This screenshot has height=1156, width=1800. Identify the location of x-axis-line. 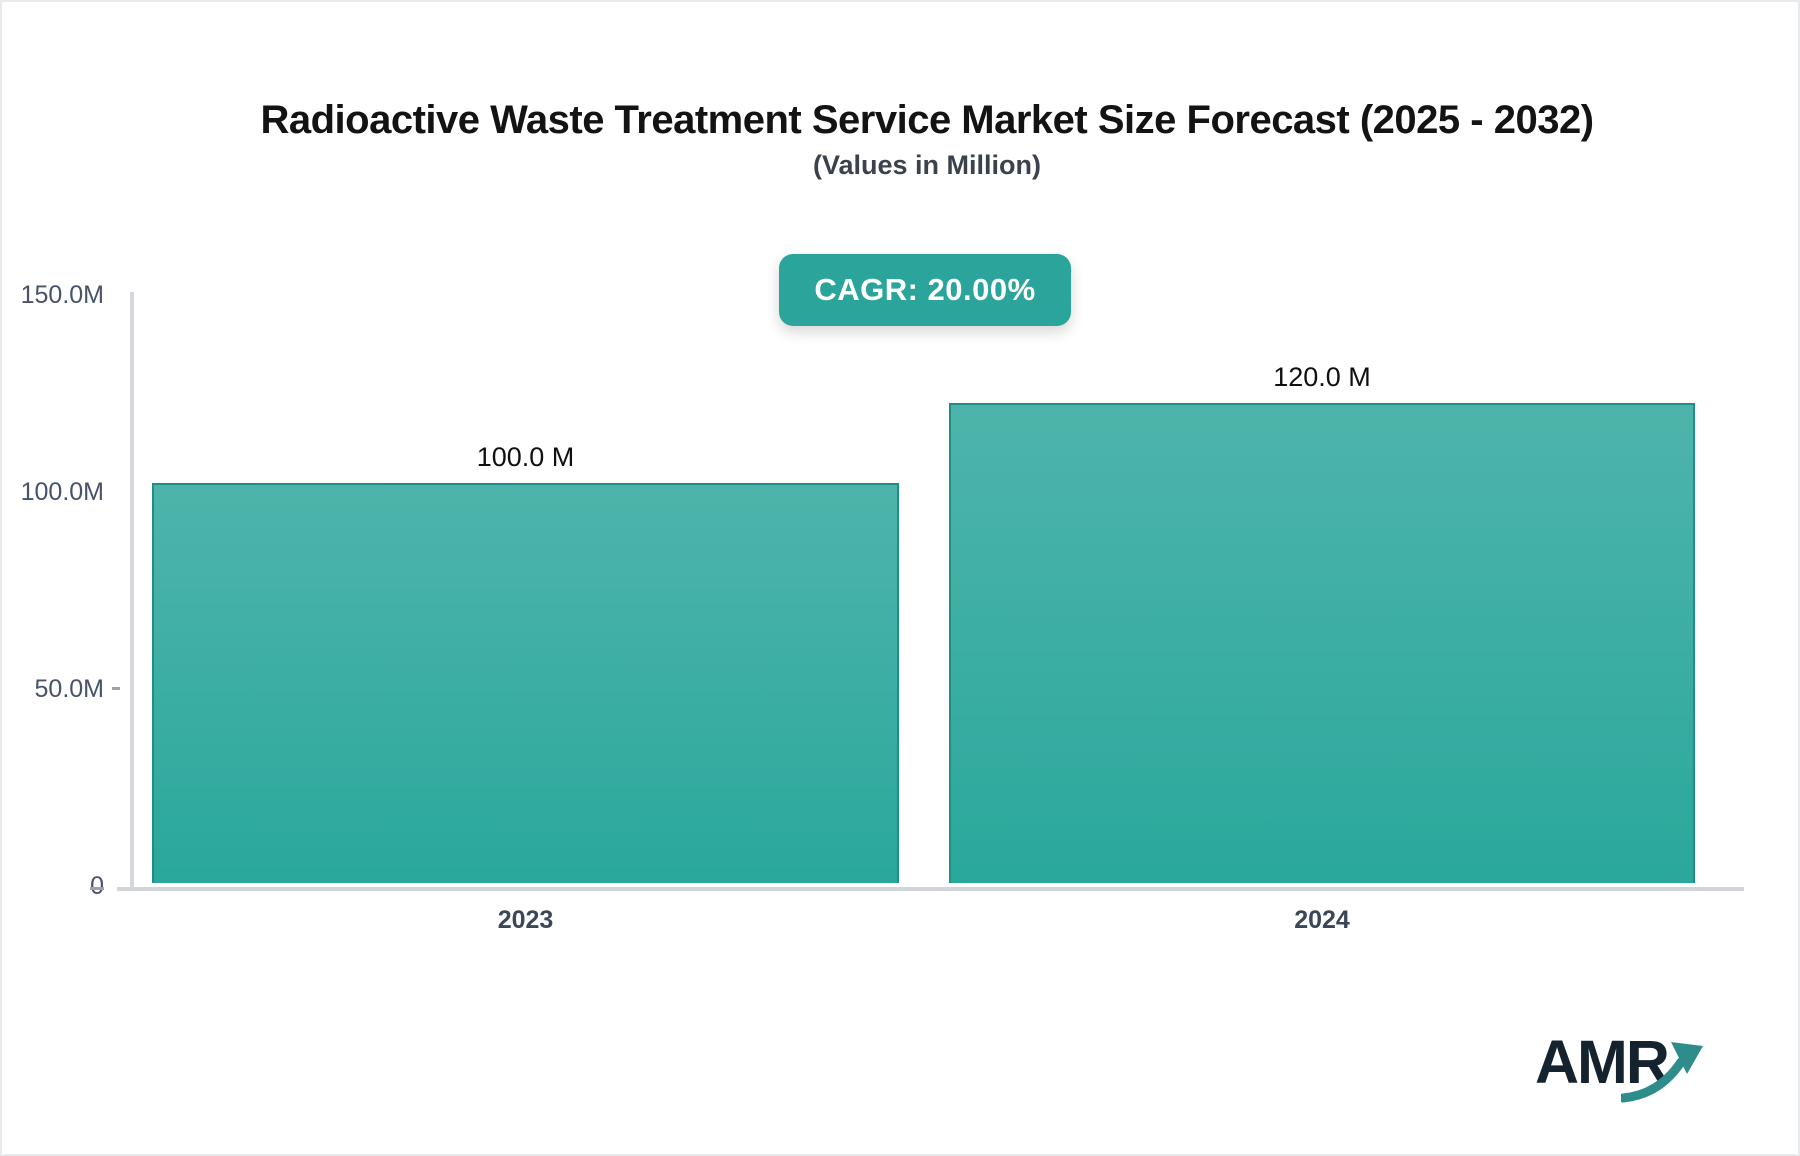
(930, 889).